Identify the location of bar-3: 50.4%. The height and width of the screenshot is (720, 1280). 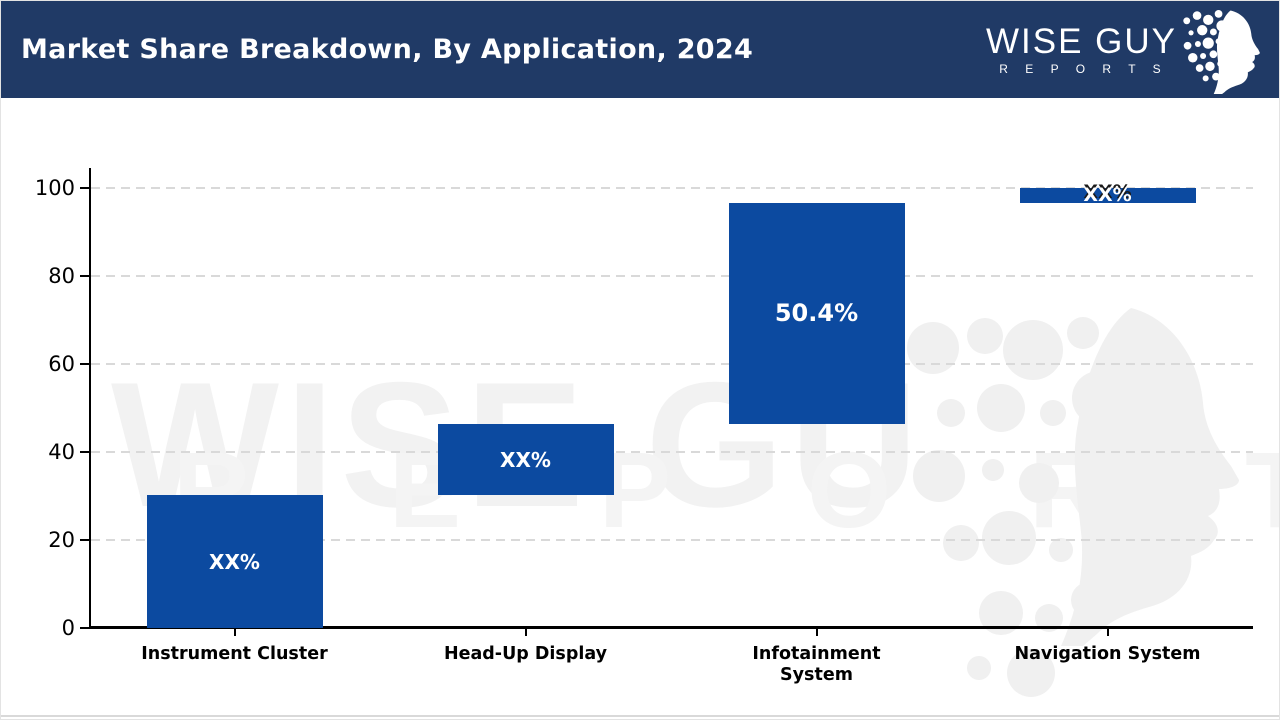
(816, 313).